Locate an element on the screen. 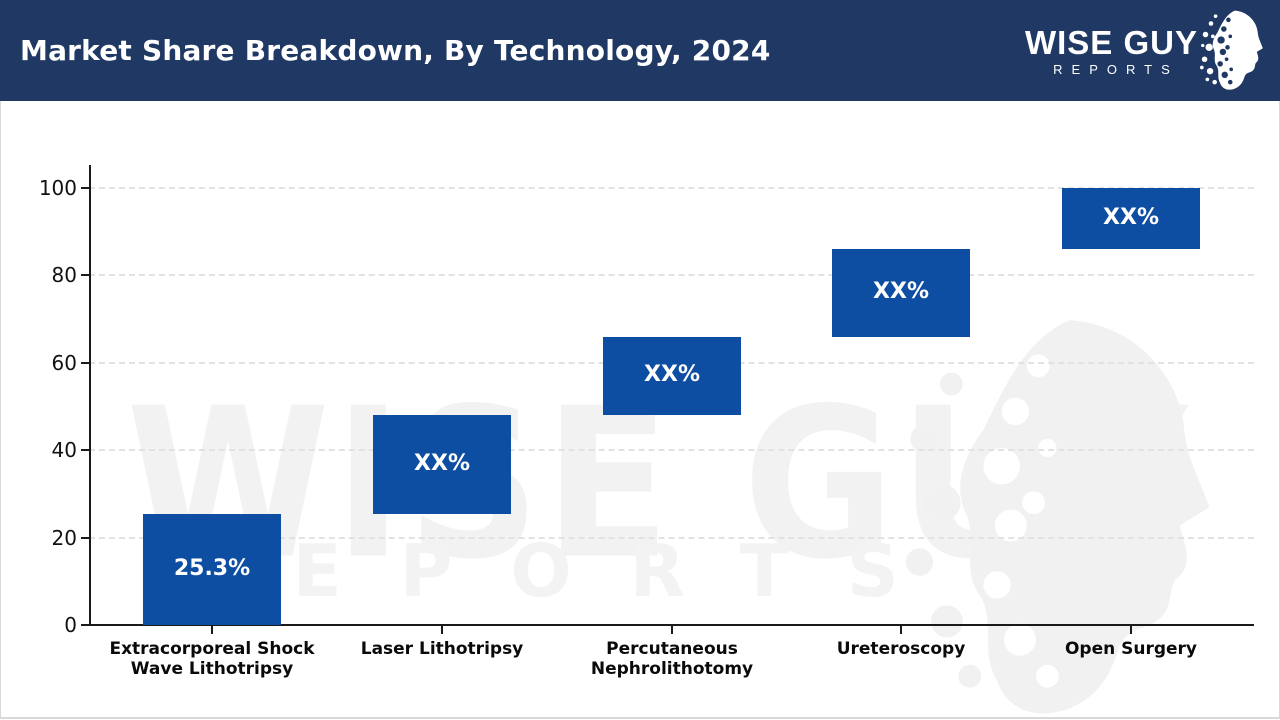 Image resolution: width=1280 pixels, height=720 pixels. x-category-label: Extracorporeal Shock Wave Lithotripsy is located at coordinates (212, 659).